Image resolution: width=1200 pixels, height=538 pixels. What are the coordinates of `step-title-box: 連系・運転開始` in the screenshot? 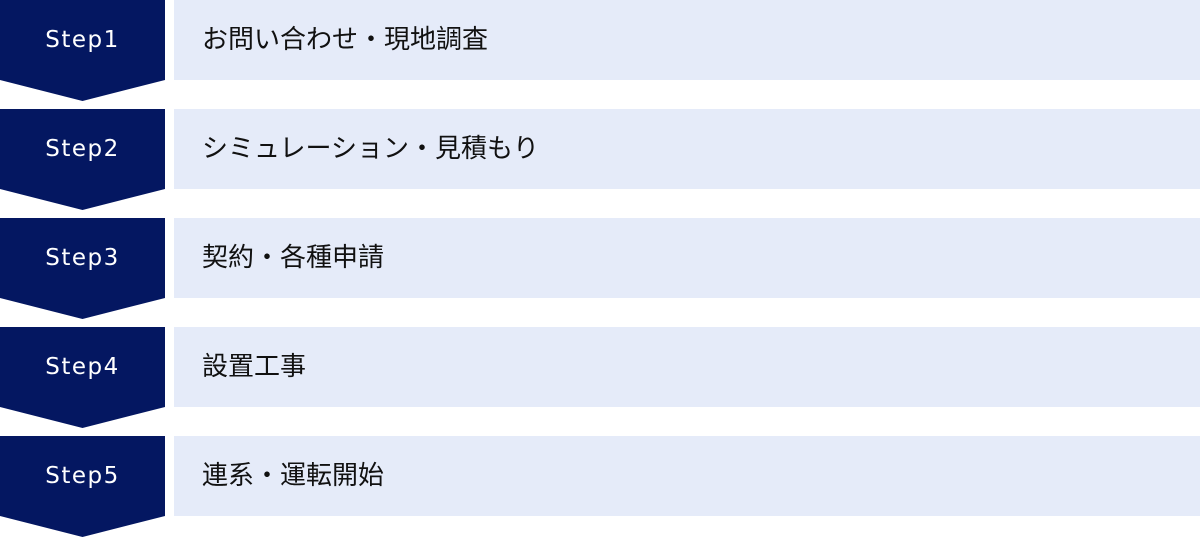 It's located at (687, 476).